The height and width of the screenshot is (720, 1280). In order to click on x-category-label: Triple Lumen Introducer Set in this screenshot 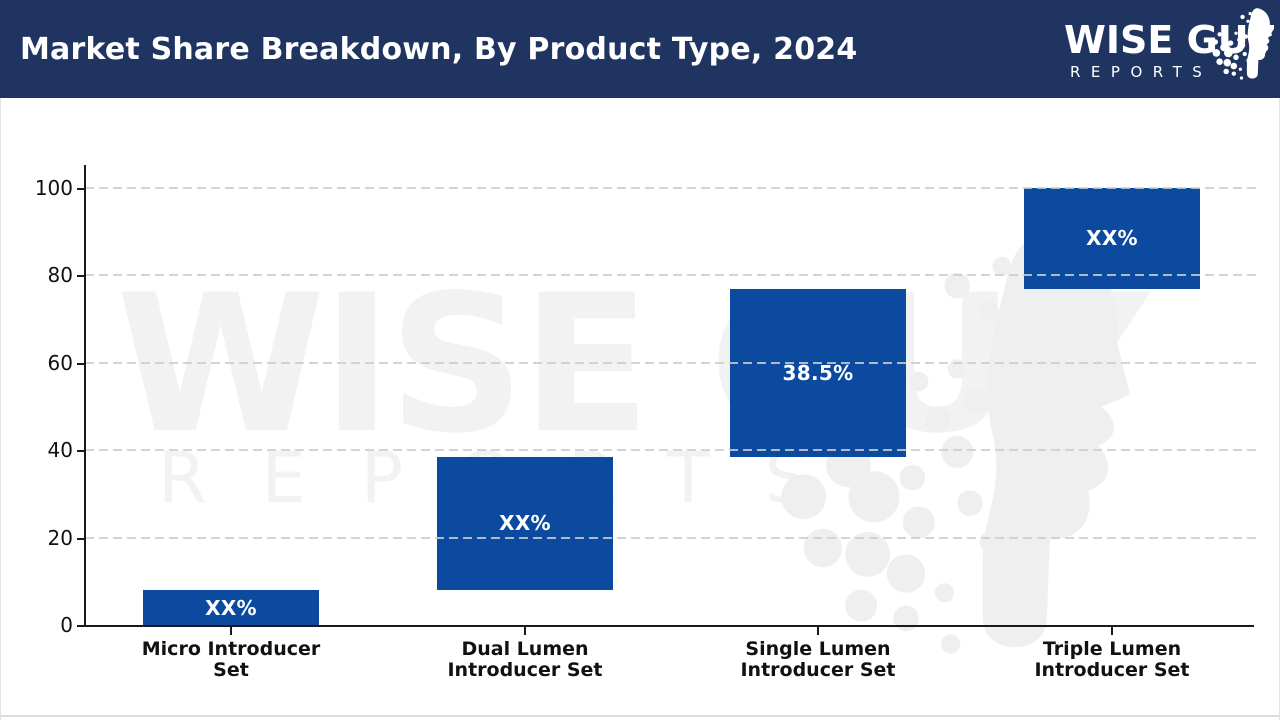, I will do `click(1112, 660)`.